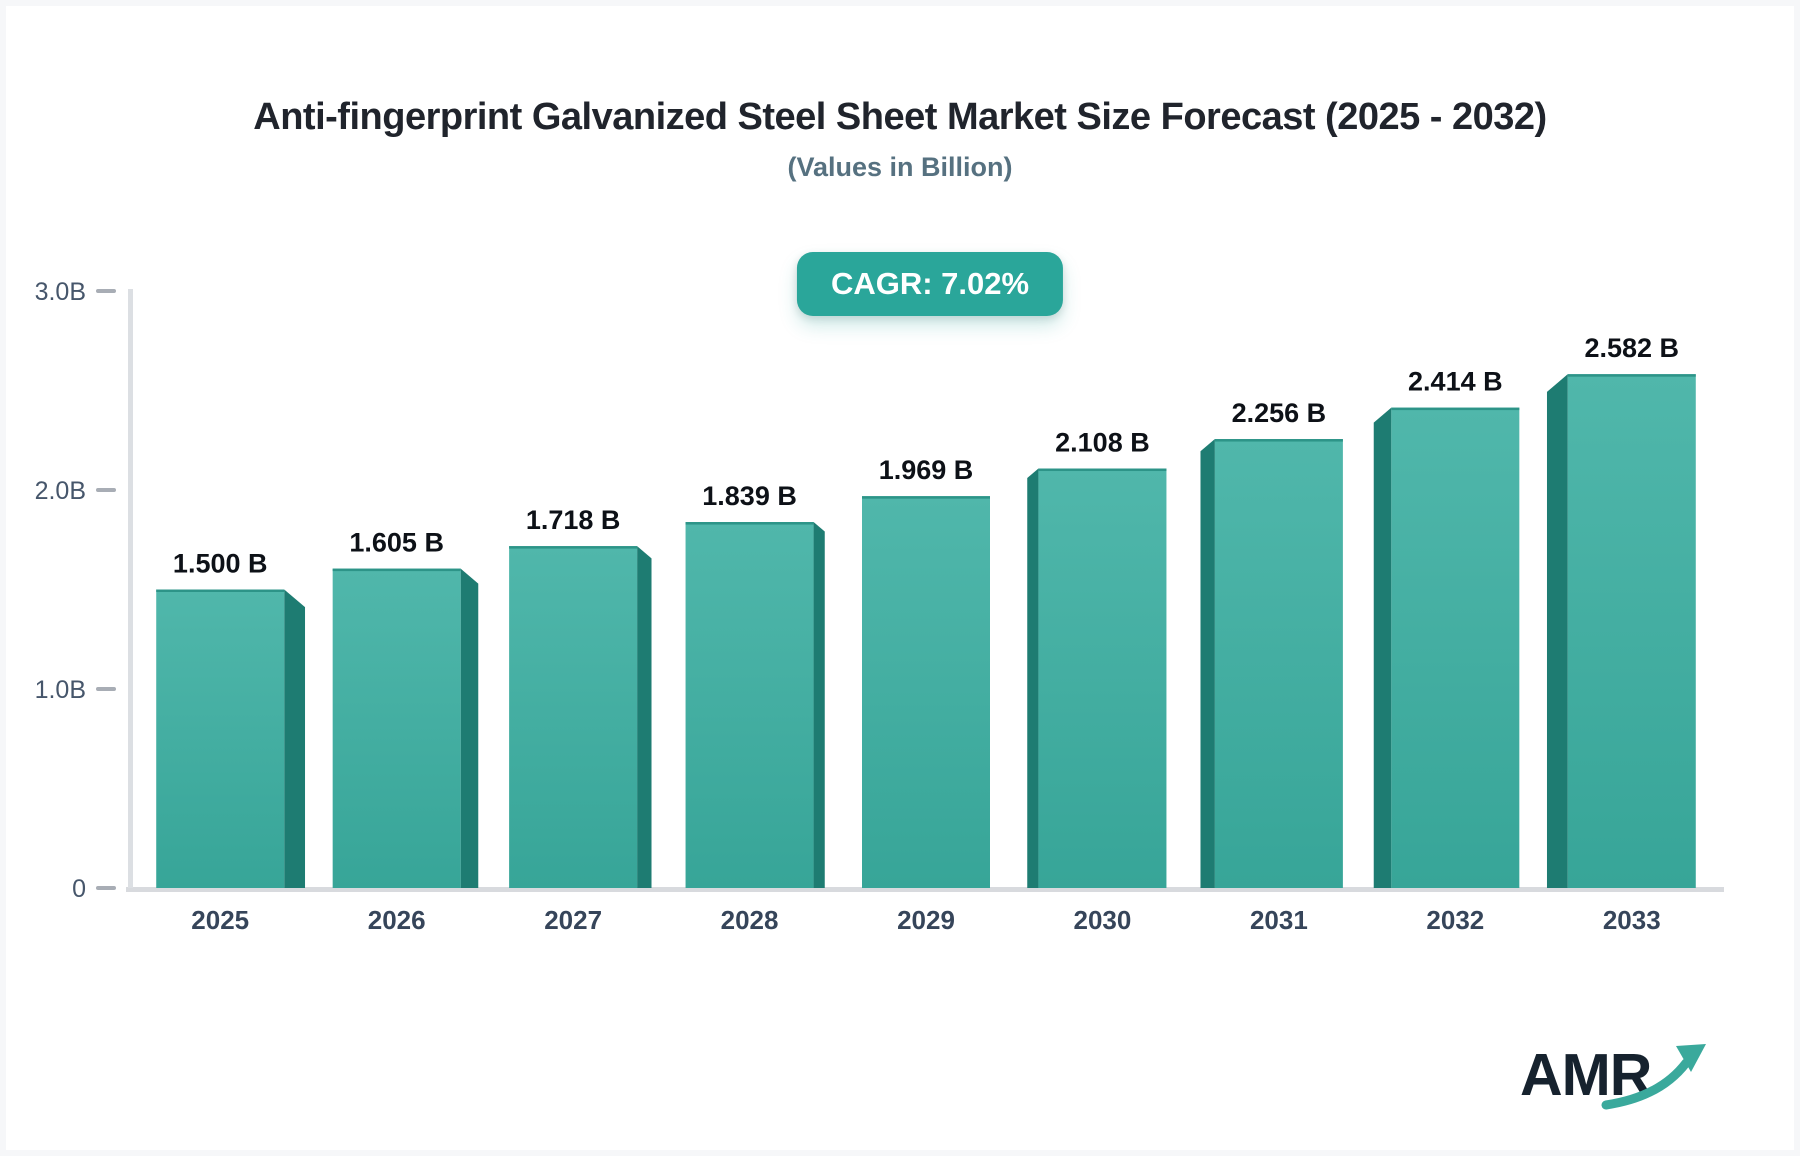 The height and width of the screenshot is (1156, 1800). I want to click on x-axis-line, so click(925, 889).